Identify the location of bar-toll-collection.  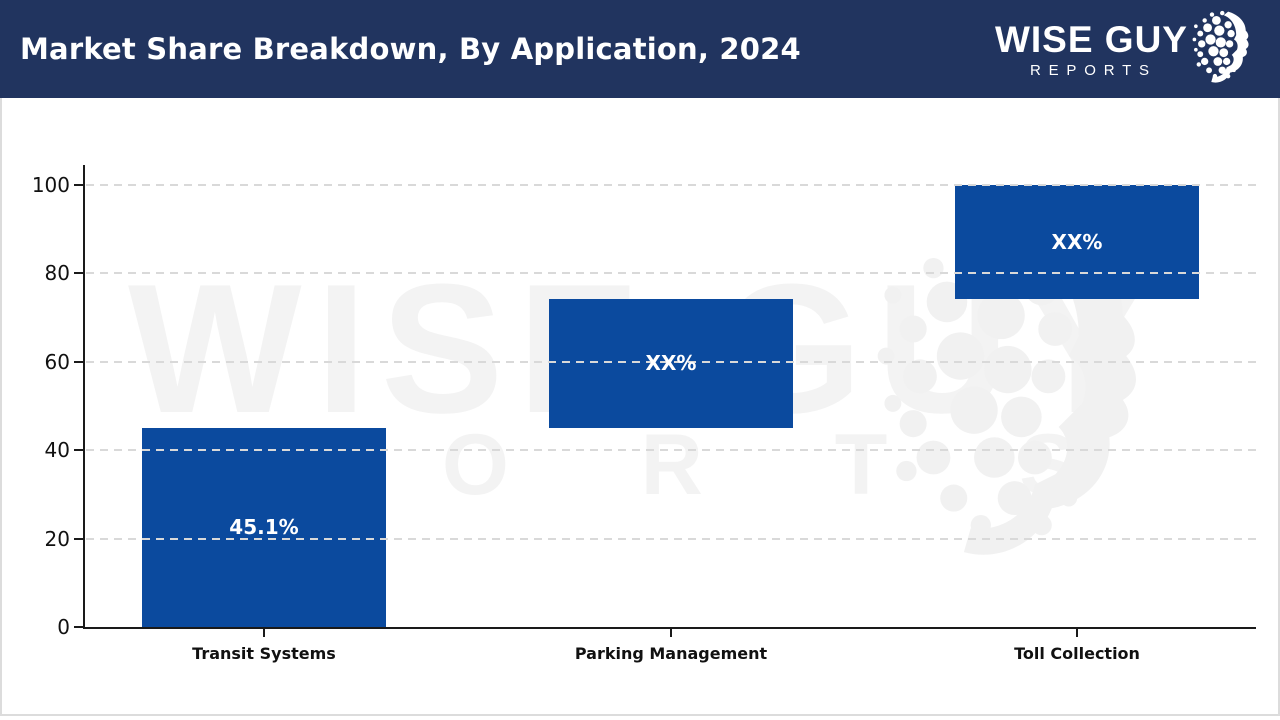
(1077, 242).